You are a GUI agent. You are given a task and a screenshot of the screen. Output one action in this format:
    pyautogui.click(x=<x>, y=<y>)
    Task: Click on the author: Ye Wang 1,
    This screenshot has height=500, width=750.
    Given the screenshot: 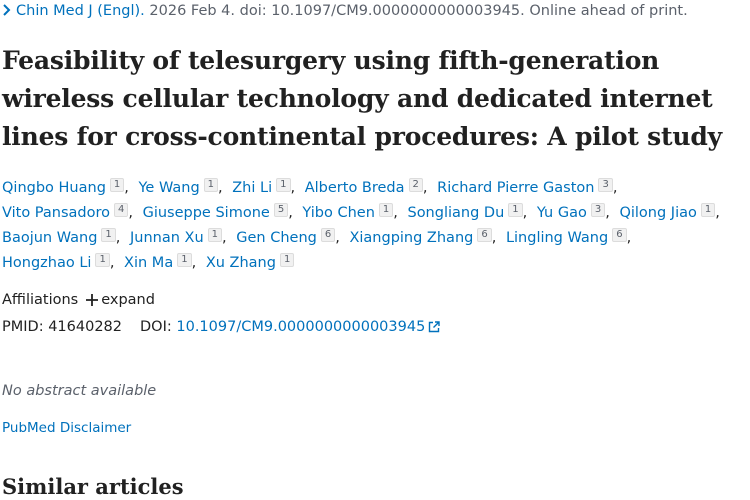 What is the action you would take?
    pyautogui.click(x=183, y=187)
    